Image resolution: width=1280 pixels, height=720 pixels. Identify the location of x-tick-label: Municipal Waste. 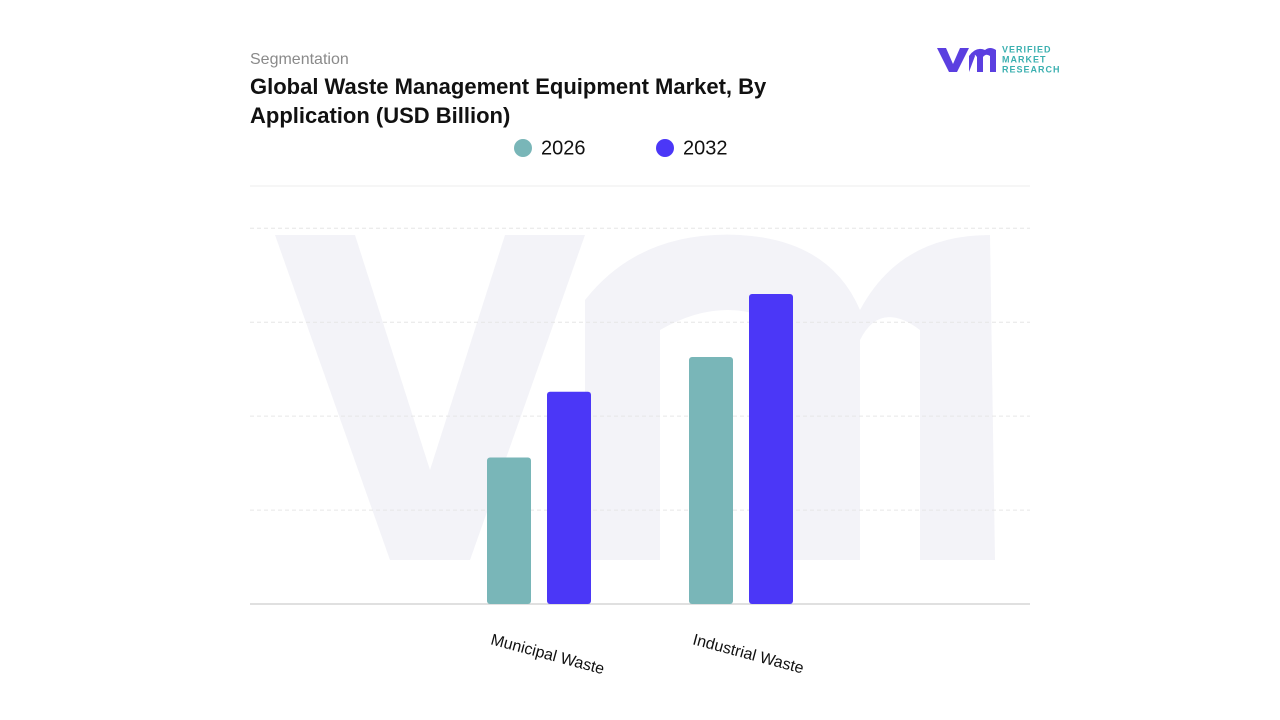
(547, 655).